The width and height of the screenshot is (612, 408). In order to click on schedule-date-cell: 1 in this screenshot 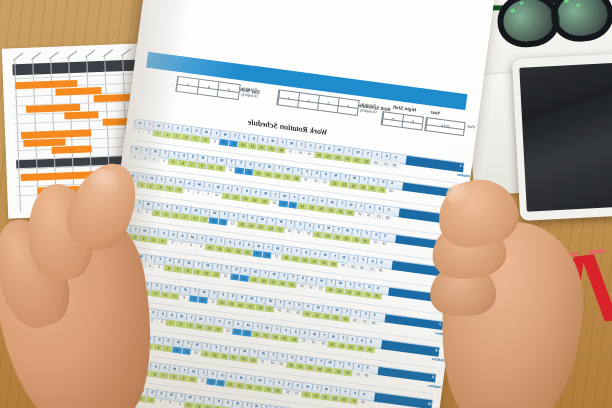, I will do `click(138, 130)`.